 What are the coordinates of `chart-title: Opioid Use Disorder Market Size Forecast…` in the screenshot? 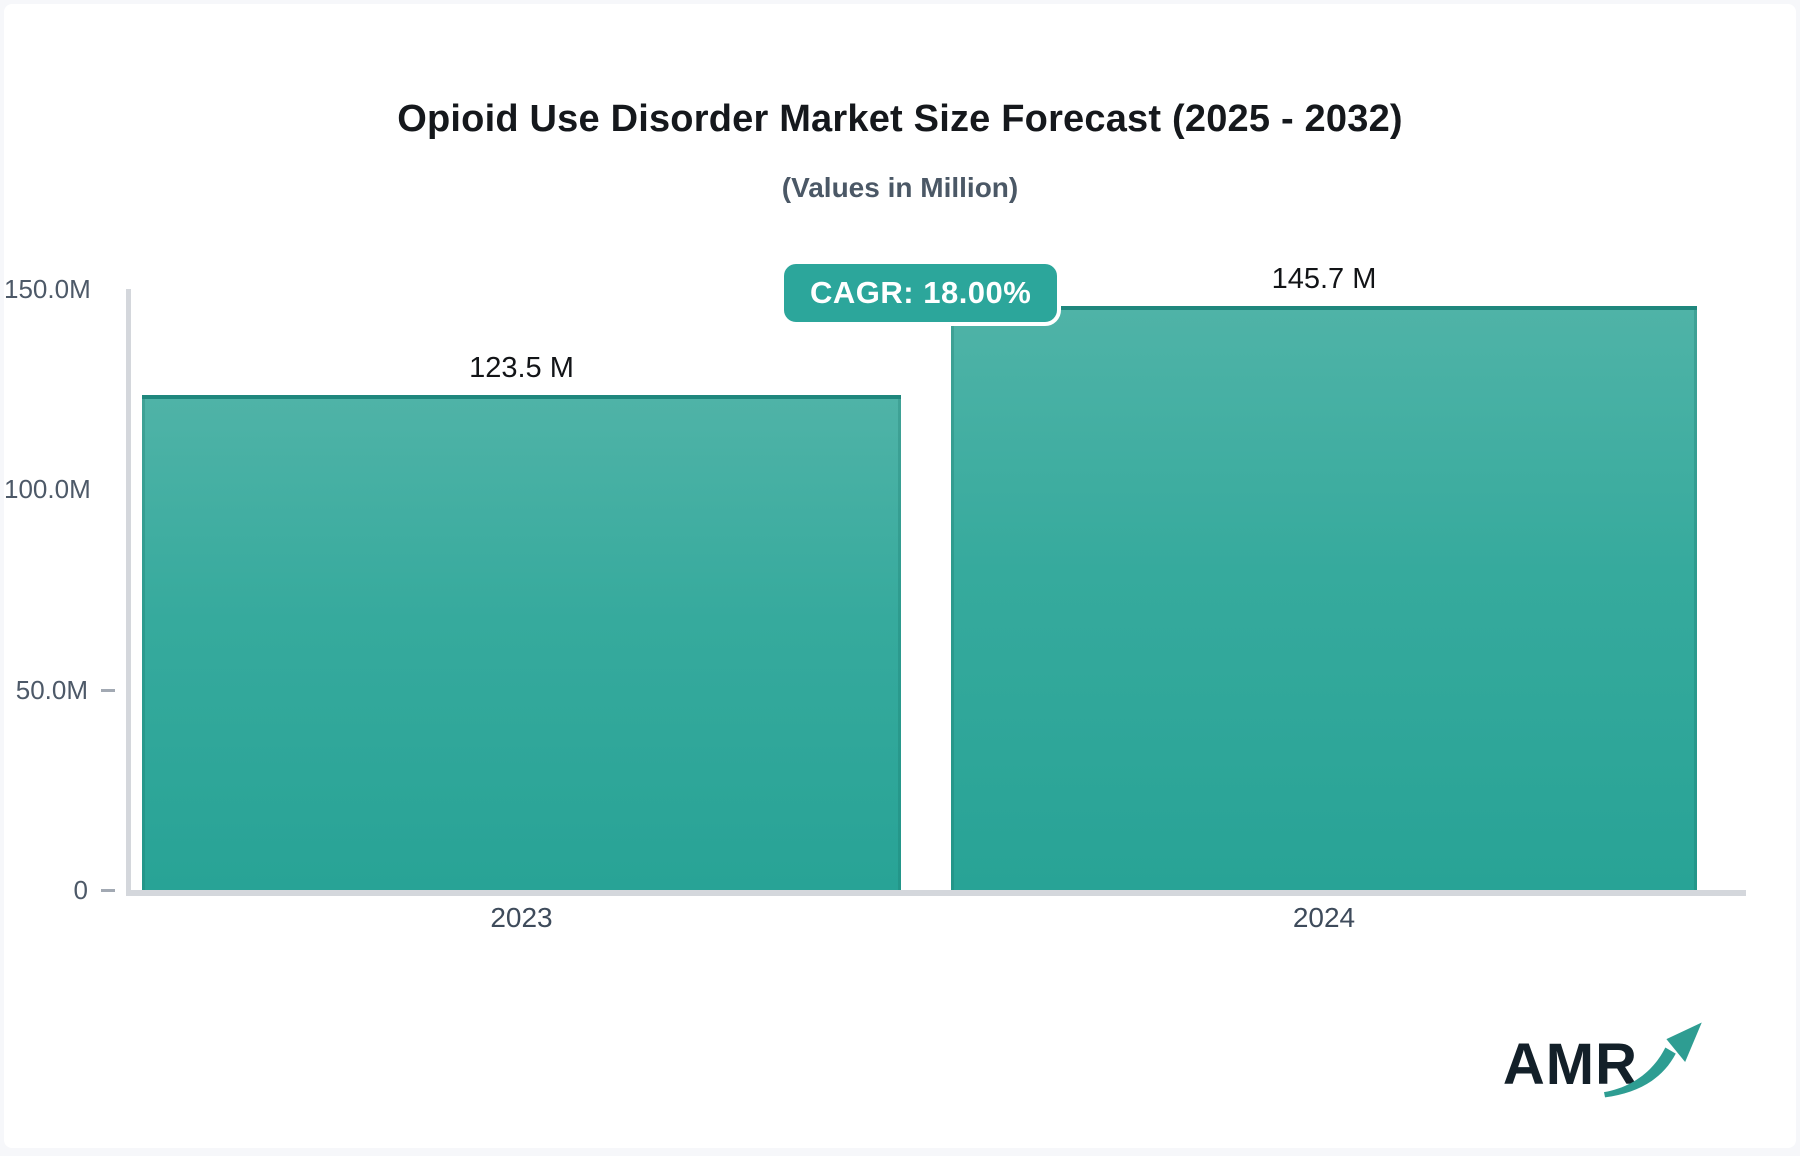 It's located at (900, 119).